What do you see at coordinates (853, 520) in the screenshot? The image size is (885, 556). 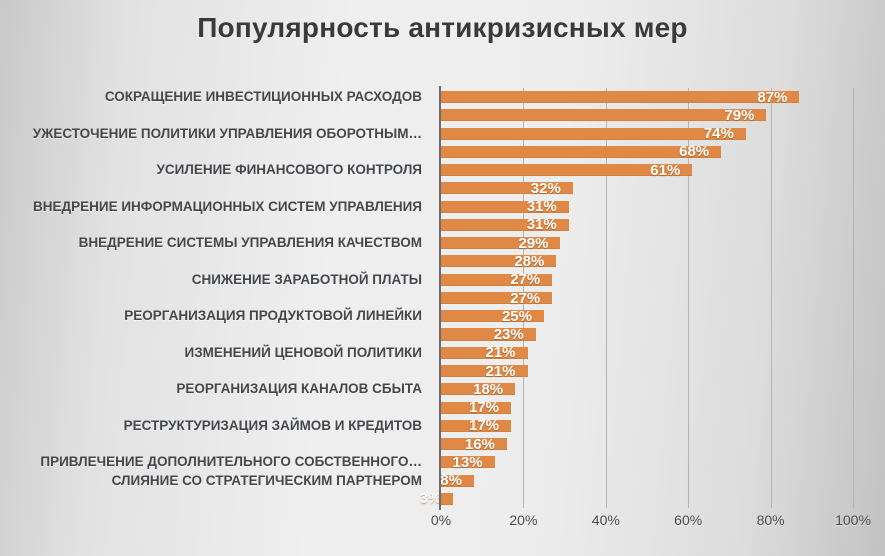 I see `x-tick-label: 100%` at bounding box center [853, 520].